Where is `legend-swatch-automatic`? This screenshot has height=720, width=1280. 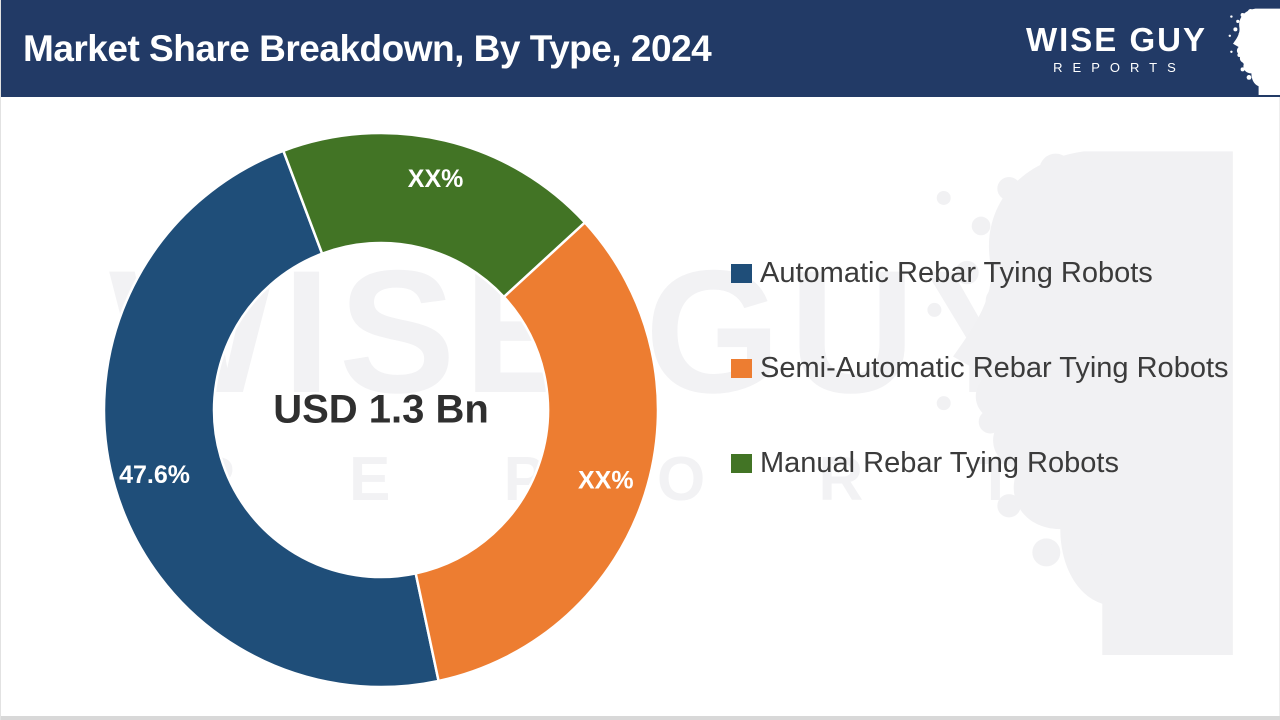 legend-swatch-automatic is located at coordinates (741, 273).